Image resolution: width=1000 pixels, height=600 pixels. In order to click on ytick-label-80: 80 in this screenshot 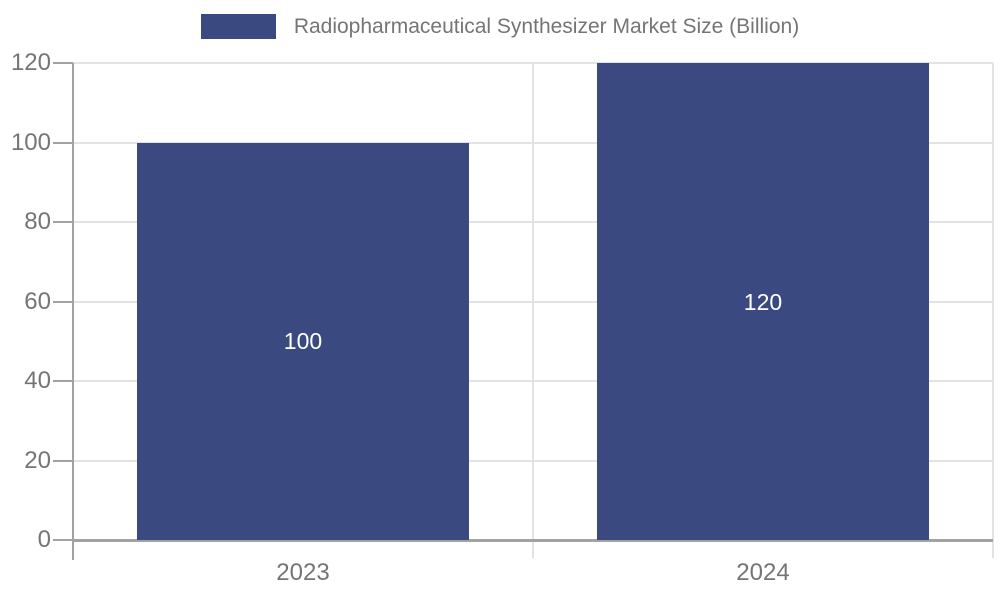, I will do `click(37, 221)`.